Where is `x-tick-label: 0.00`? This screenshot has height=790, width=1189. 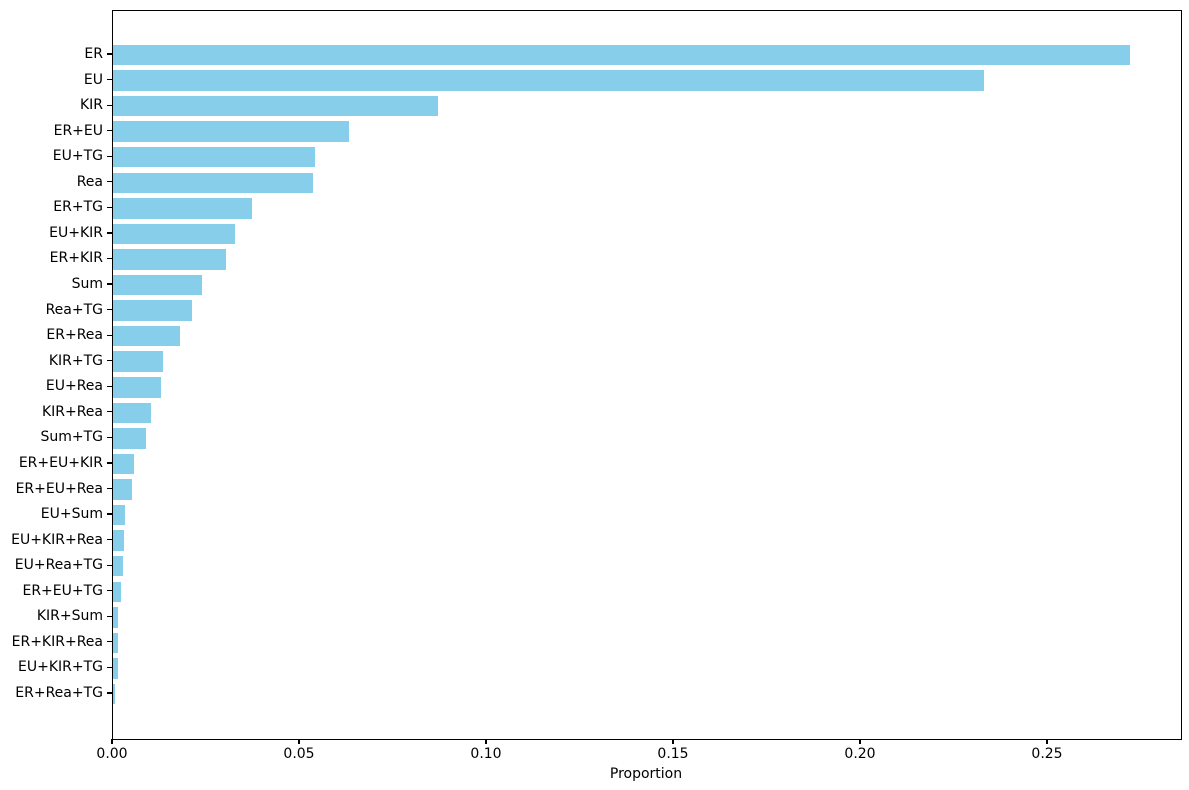
x-tick-label: 0.00 is located at coordinates (112, 754).